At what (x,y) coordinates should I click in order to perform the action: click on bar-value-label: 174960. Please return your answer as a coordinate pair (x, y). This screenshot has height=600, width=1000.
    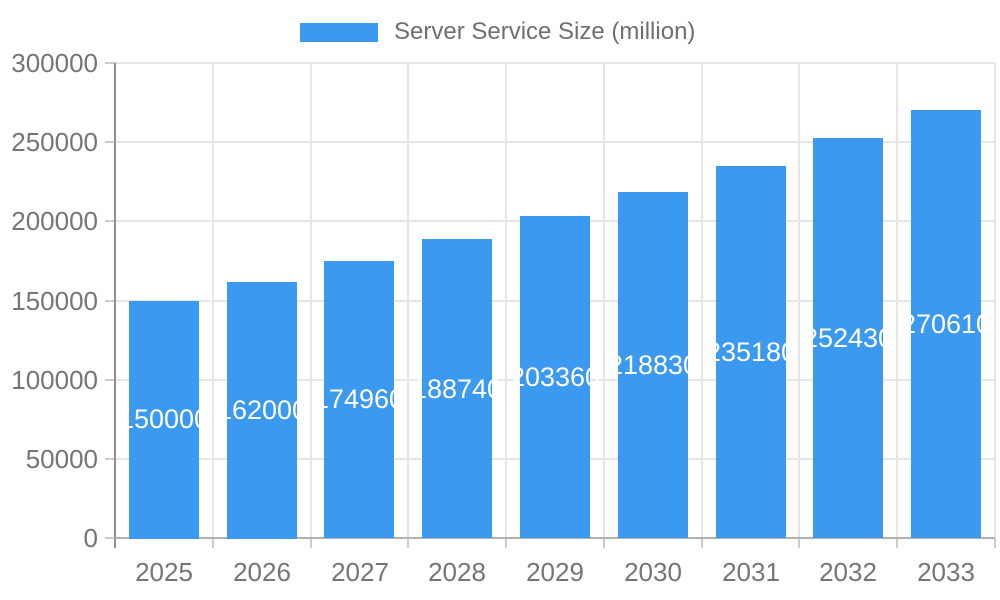
    Looking at the image, I should click on (359, 399).